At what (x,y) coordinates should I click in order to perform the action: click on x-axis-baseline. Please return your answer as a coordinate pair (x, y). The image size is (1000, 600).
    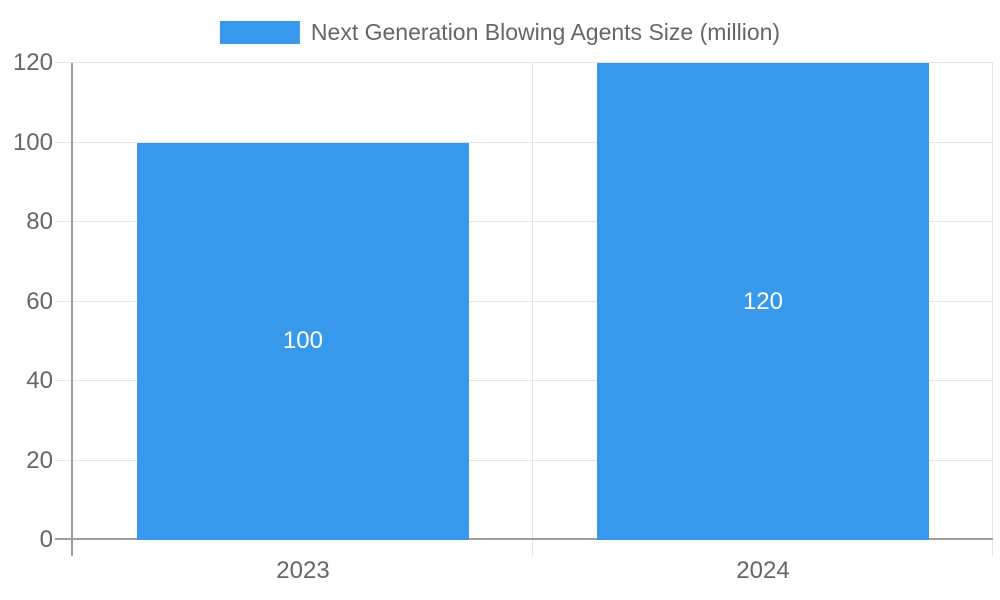
    Looking at the image, I should click on (524, 539).